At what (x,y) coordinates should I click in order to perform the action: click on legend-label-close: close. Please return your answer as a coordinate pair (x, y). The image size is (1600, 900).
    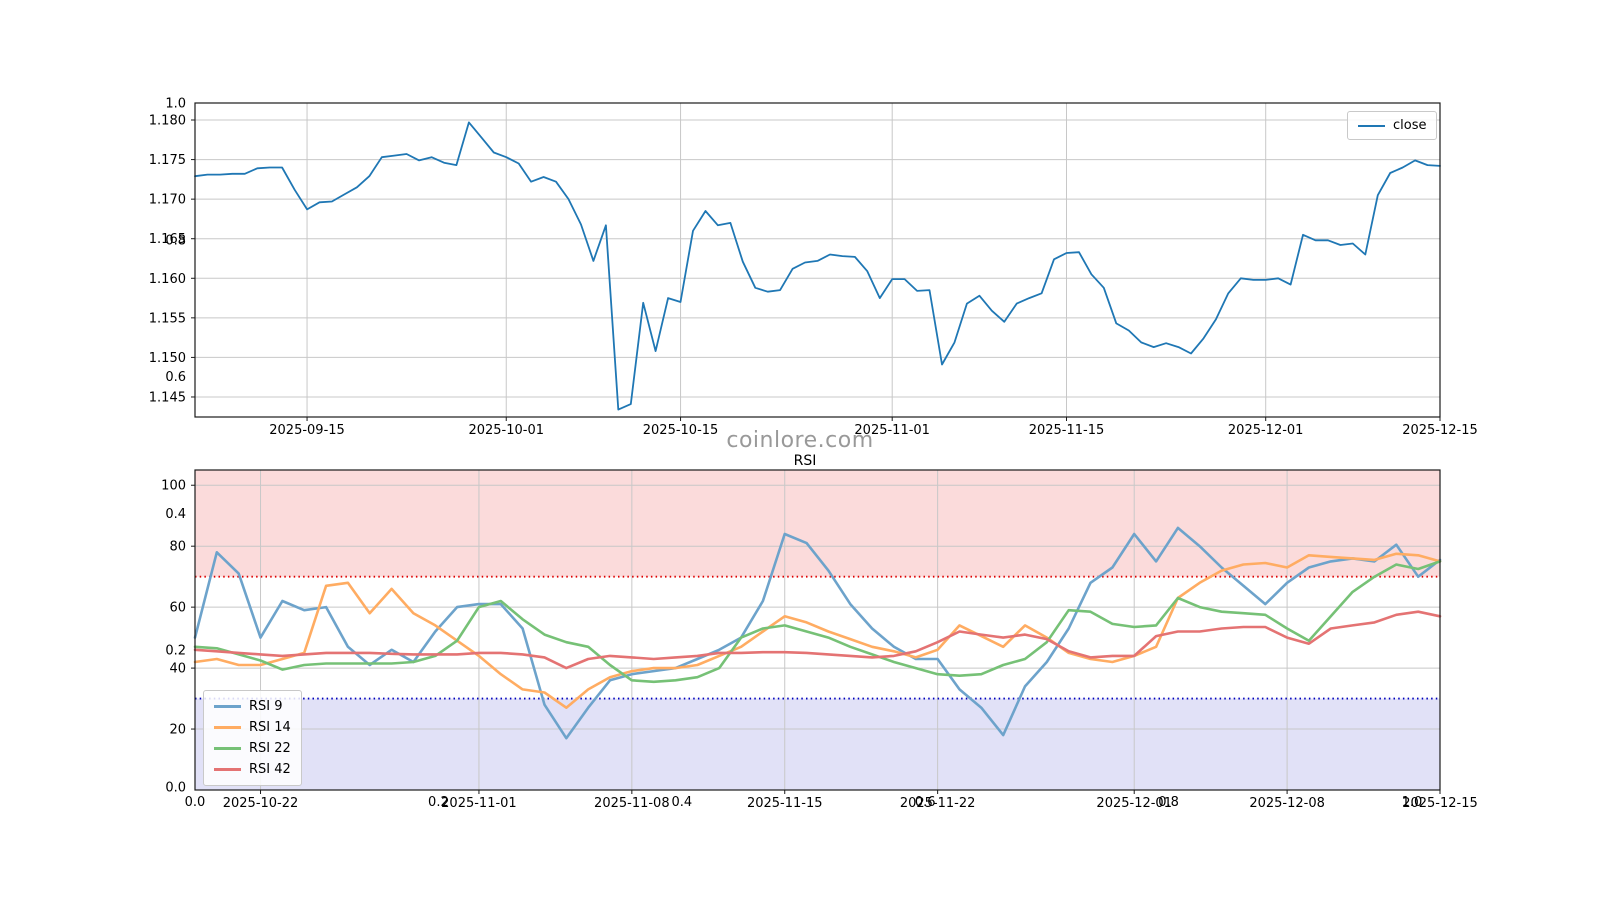
    Looking at the image, I should click on (1410, 125).